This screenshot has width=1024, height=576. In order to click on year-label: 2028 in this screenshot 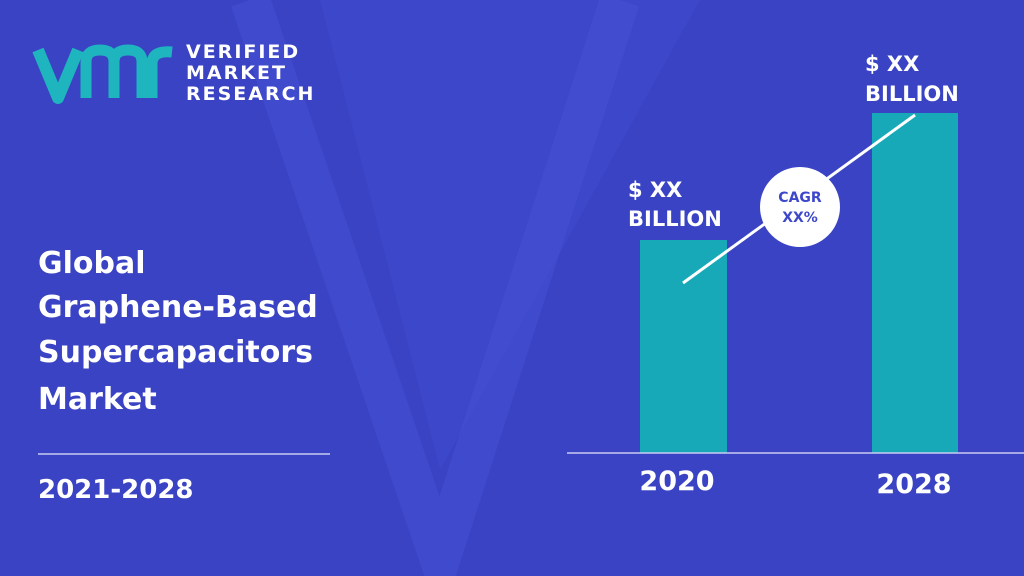, I will do `click(913, 484)`.